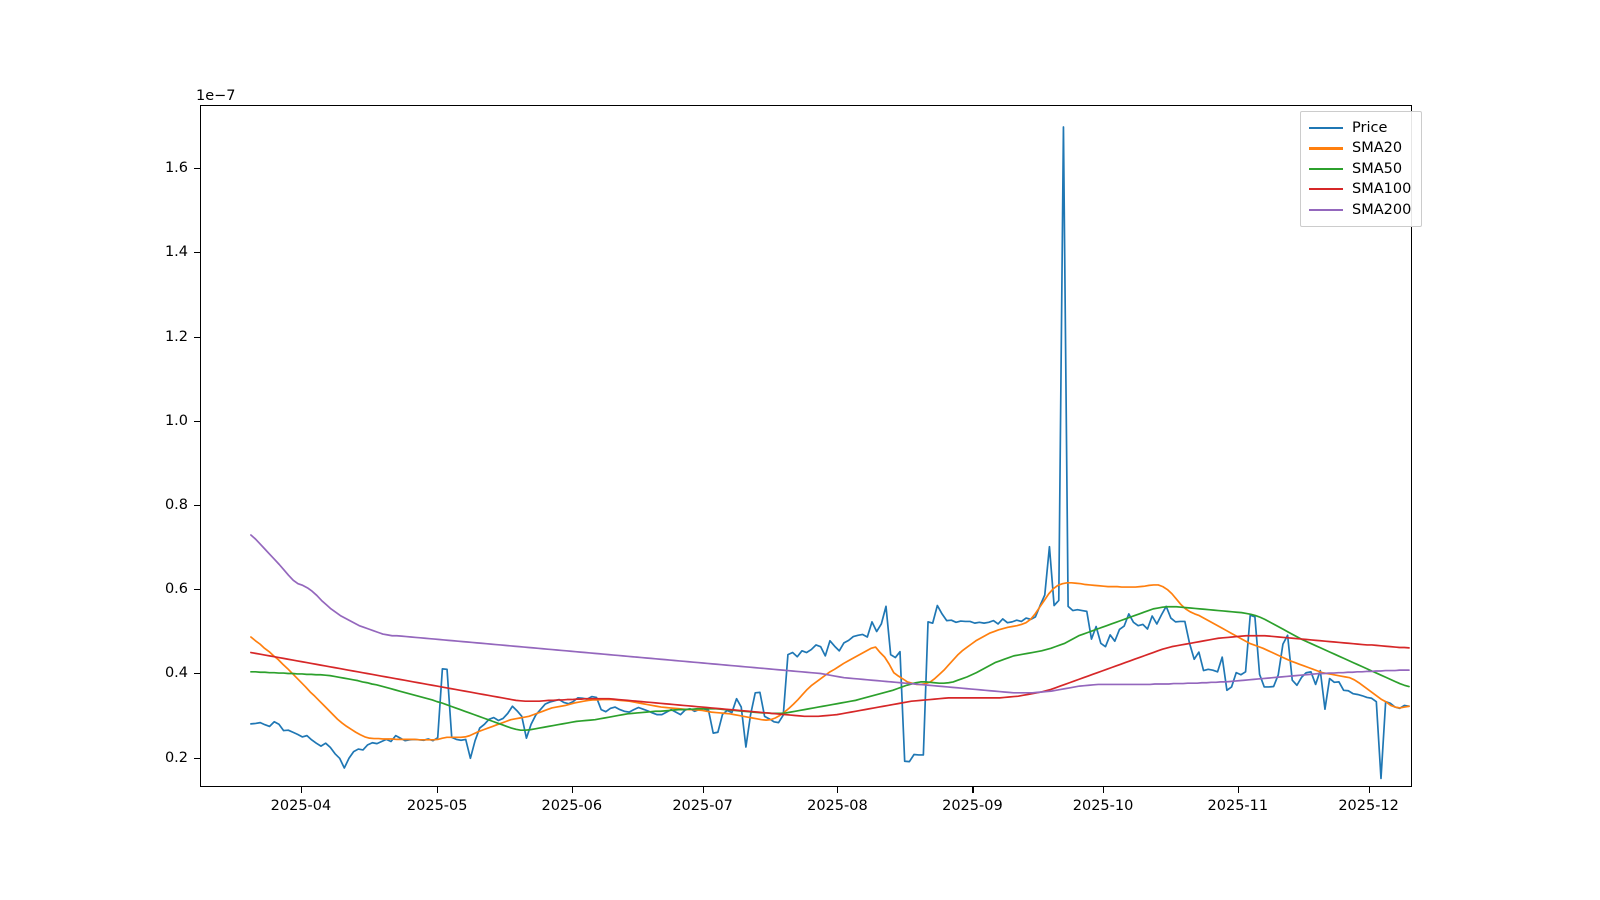 Image resolution: width=1600 pixels, height=900 pixels. I want to click on legend-label: Price, so click(1370, 127).